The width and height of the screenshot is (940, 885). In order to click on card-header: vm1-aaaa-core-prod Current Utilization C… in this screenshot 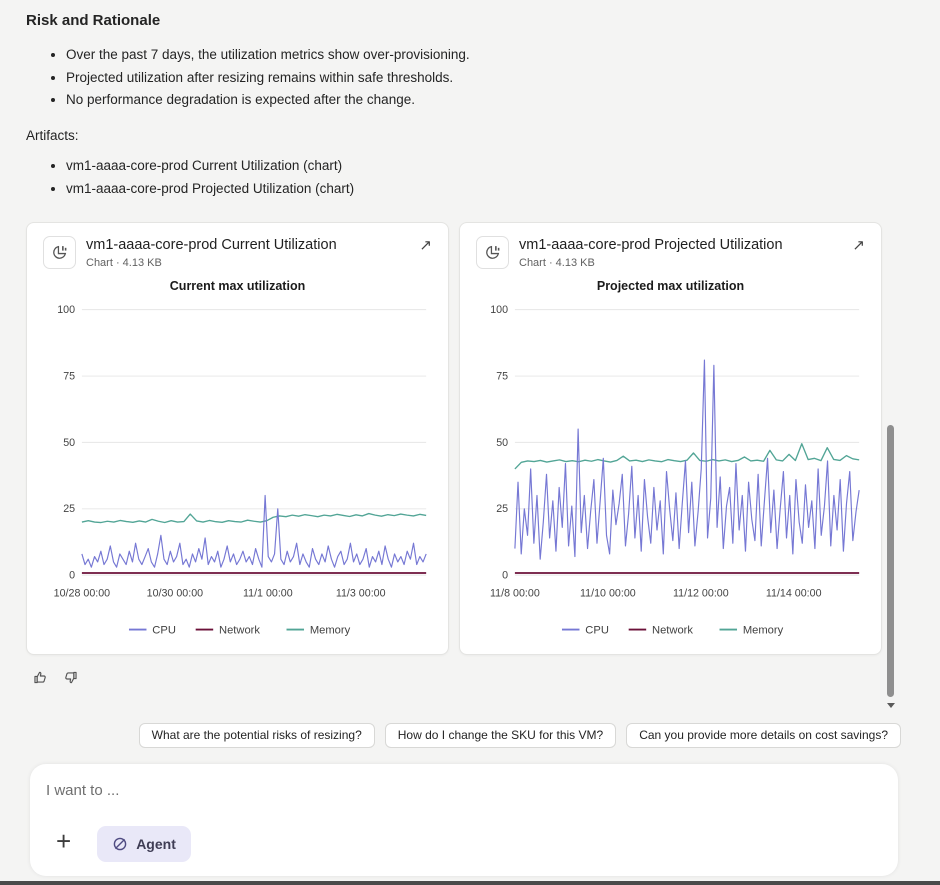, I will do `click(237, 252)`.